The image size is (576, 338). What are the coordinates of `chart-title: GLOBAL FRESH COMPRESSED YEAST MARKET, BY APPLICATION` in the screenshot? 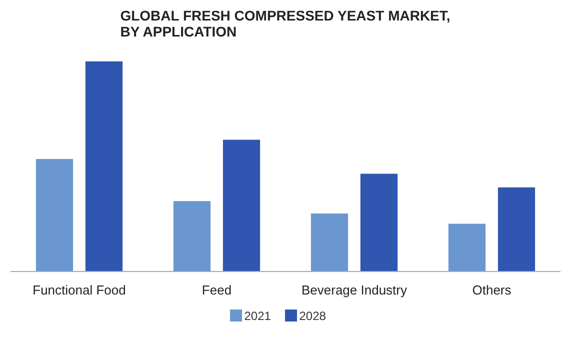 It's located at (285, 24).